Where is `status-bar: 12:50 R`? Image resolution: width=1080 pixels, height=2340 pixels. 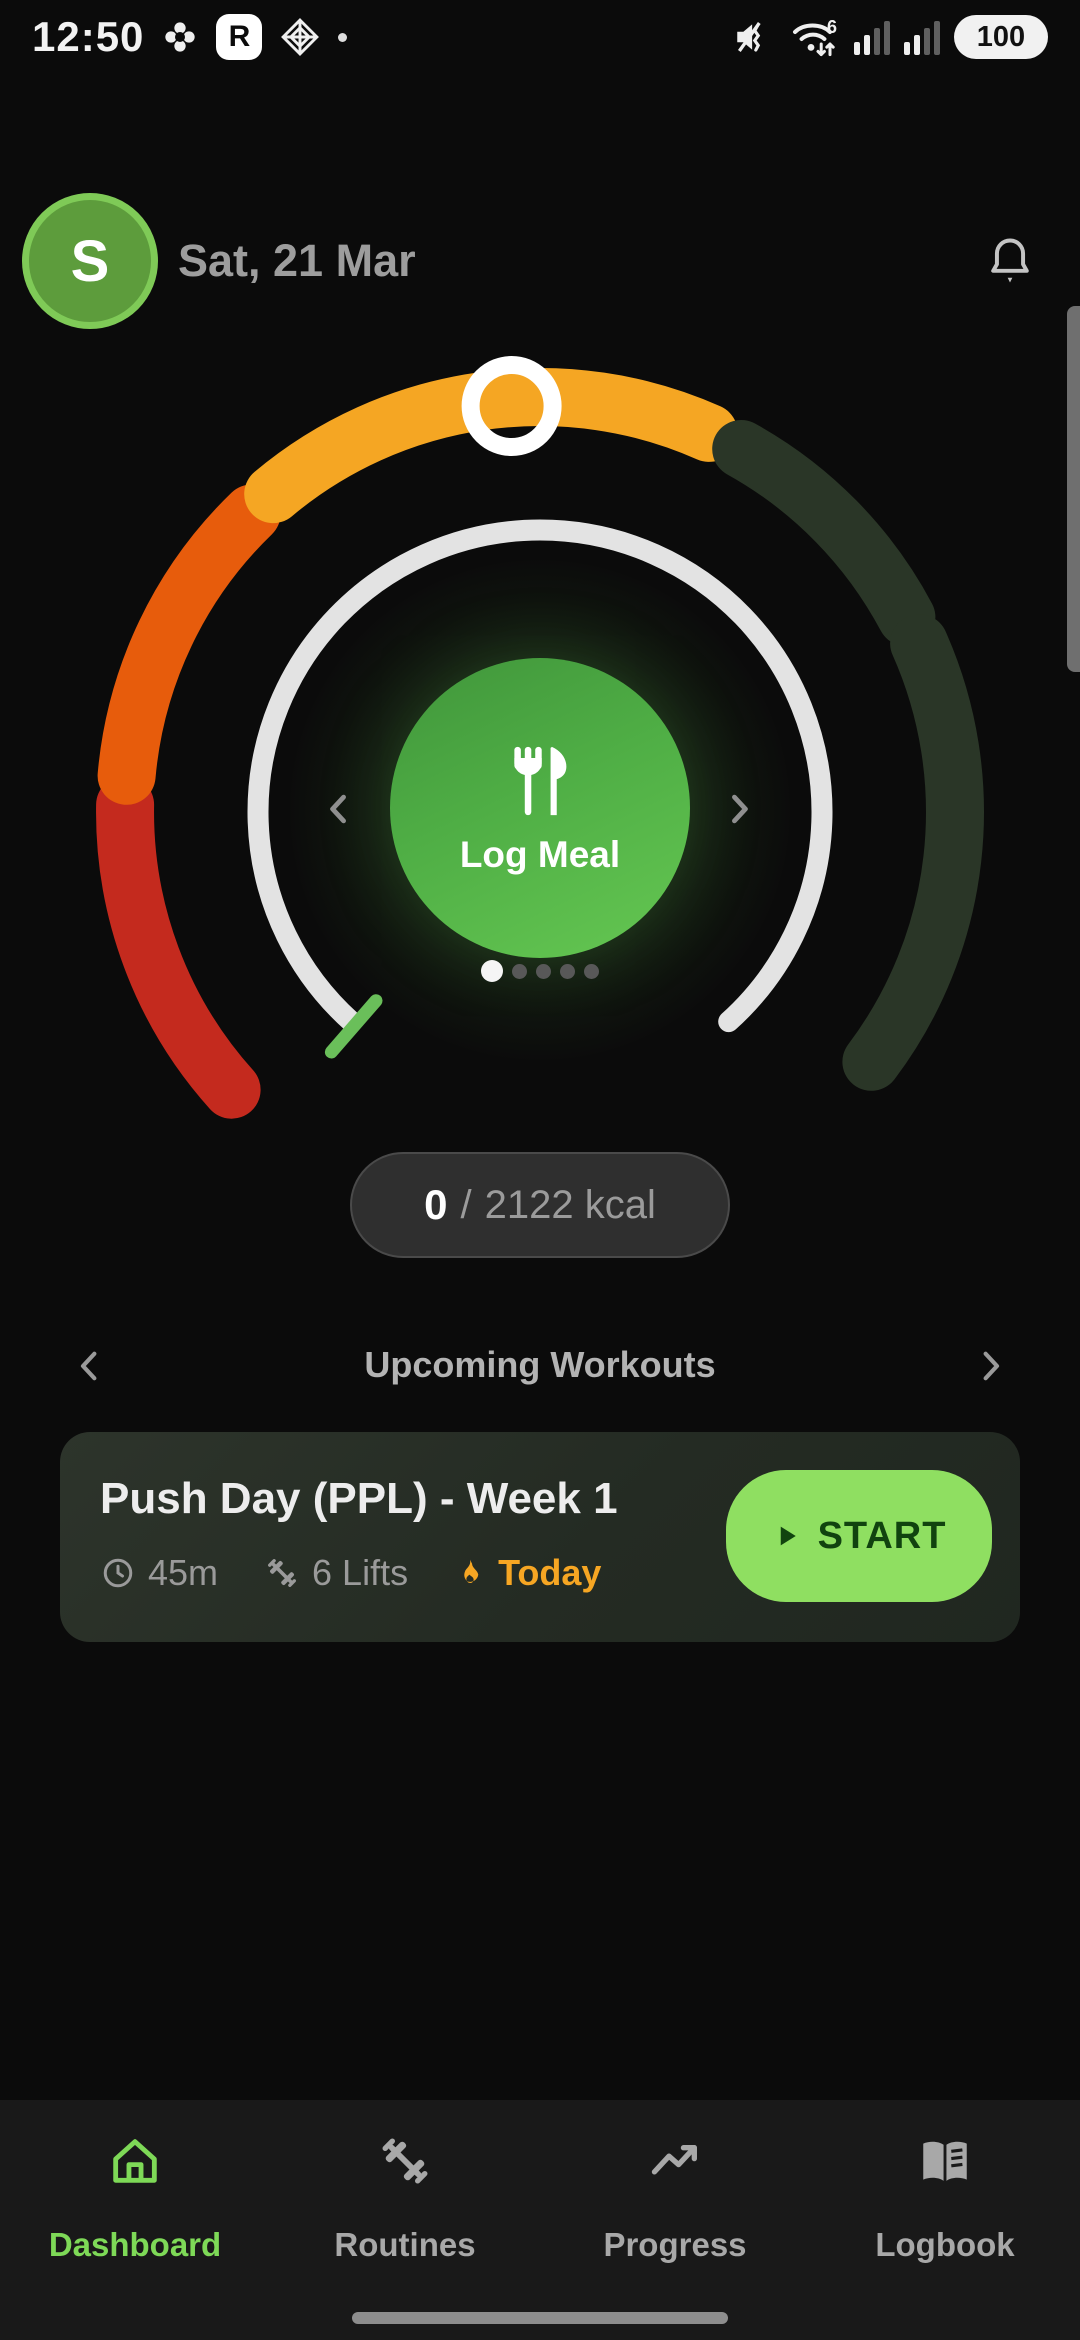 status-bar: 12:50 R is located at coordinates (540, 37).